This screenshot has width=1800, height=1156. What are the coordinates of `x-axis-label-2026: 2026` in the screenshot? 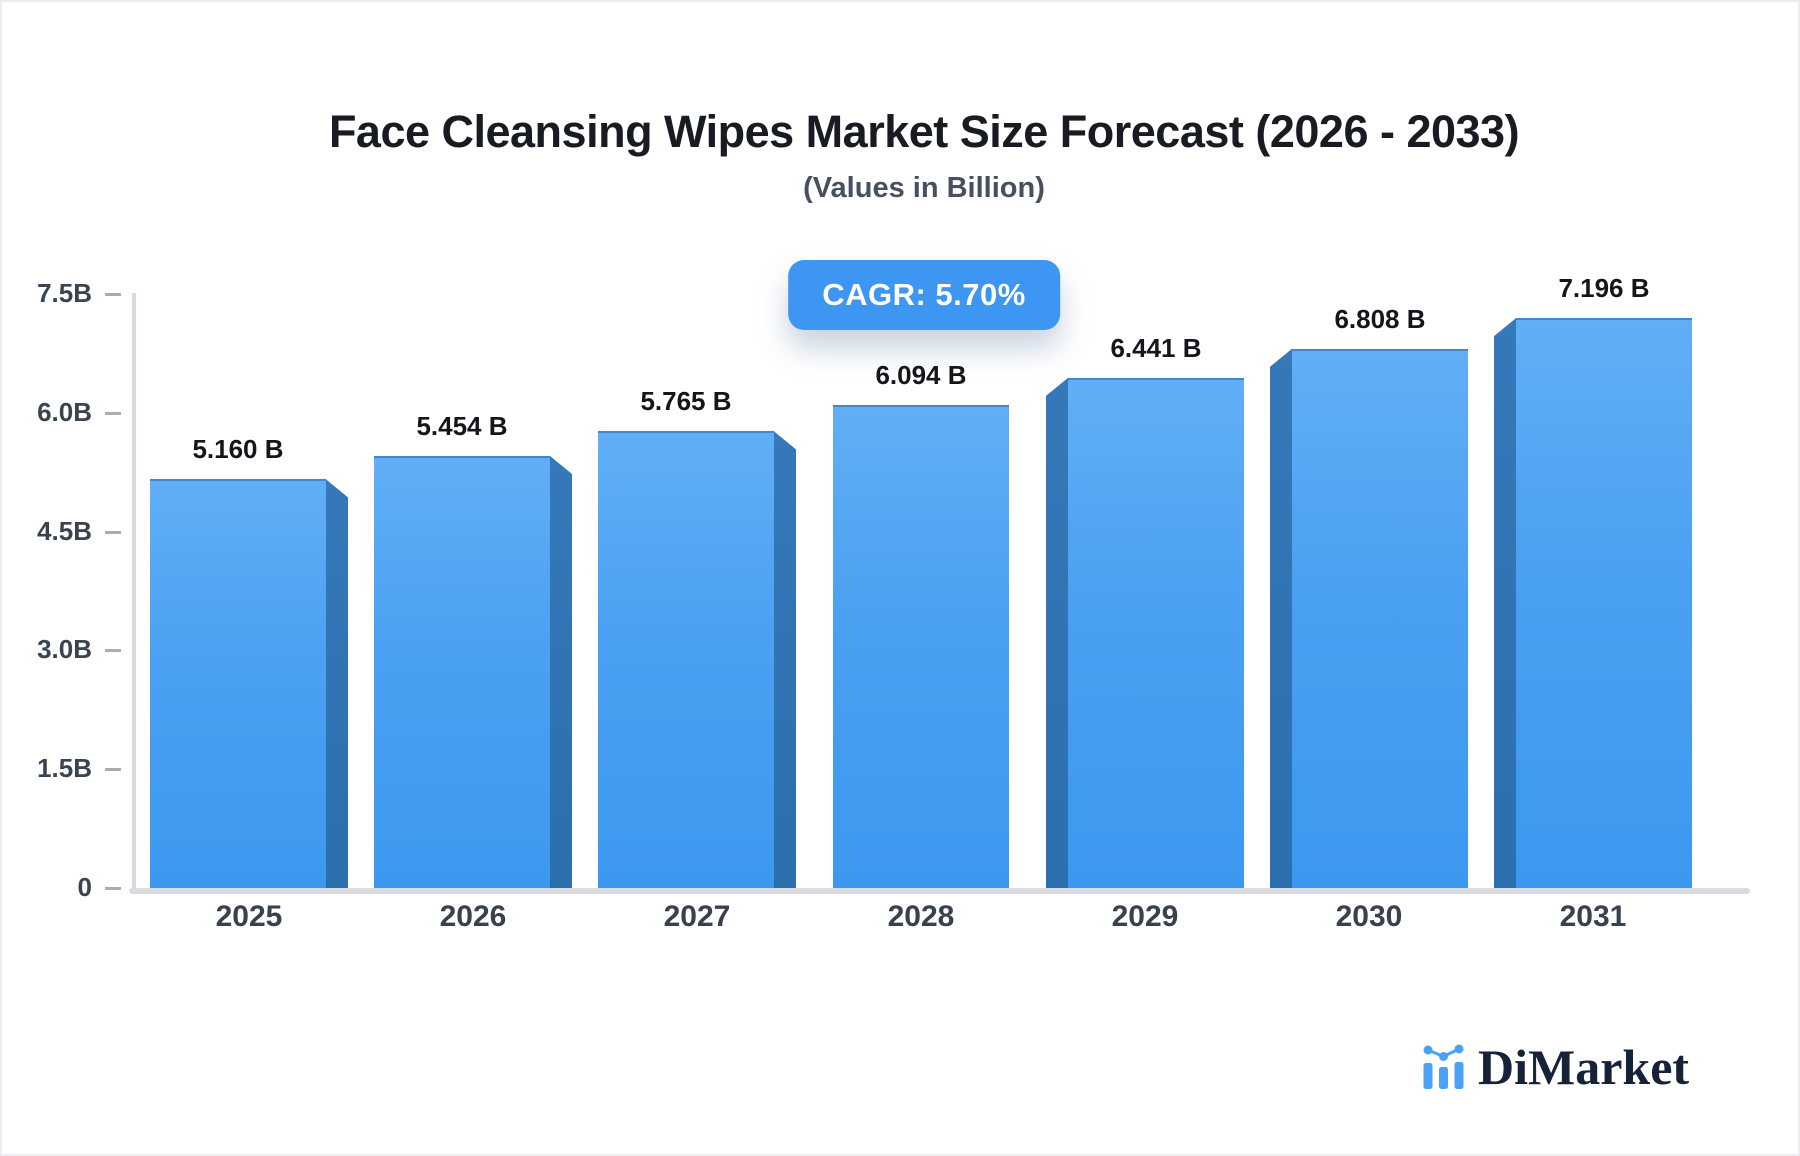 It's located at (473, 916).